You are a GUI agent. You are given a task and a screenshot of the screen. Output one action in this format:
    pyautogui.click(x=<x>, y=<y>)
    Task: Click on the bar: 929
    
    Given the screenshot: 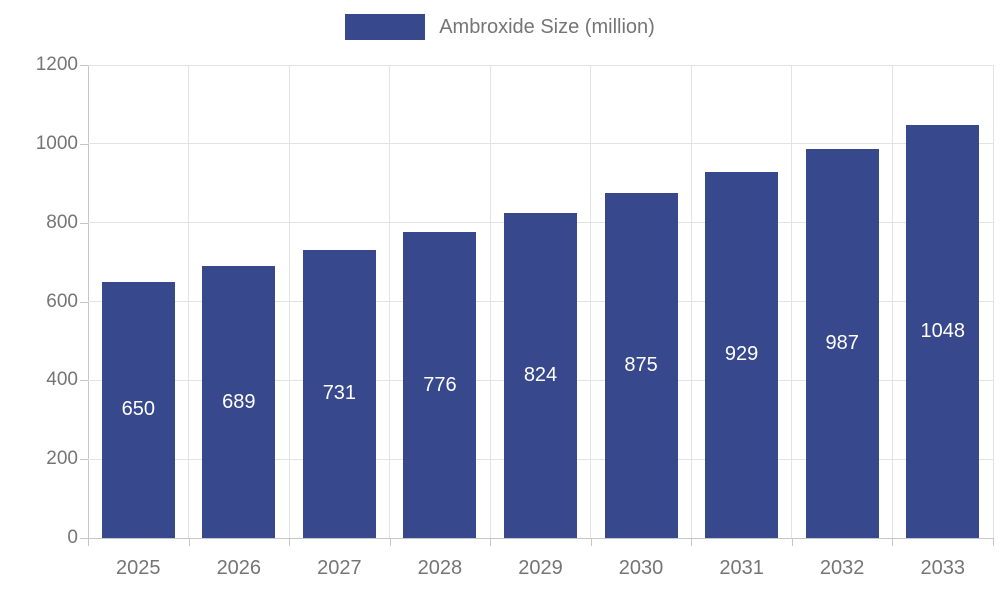 What is the action you would take?
    pyautogui.click(x=742, y=354)
    